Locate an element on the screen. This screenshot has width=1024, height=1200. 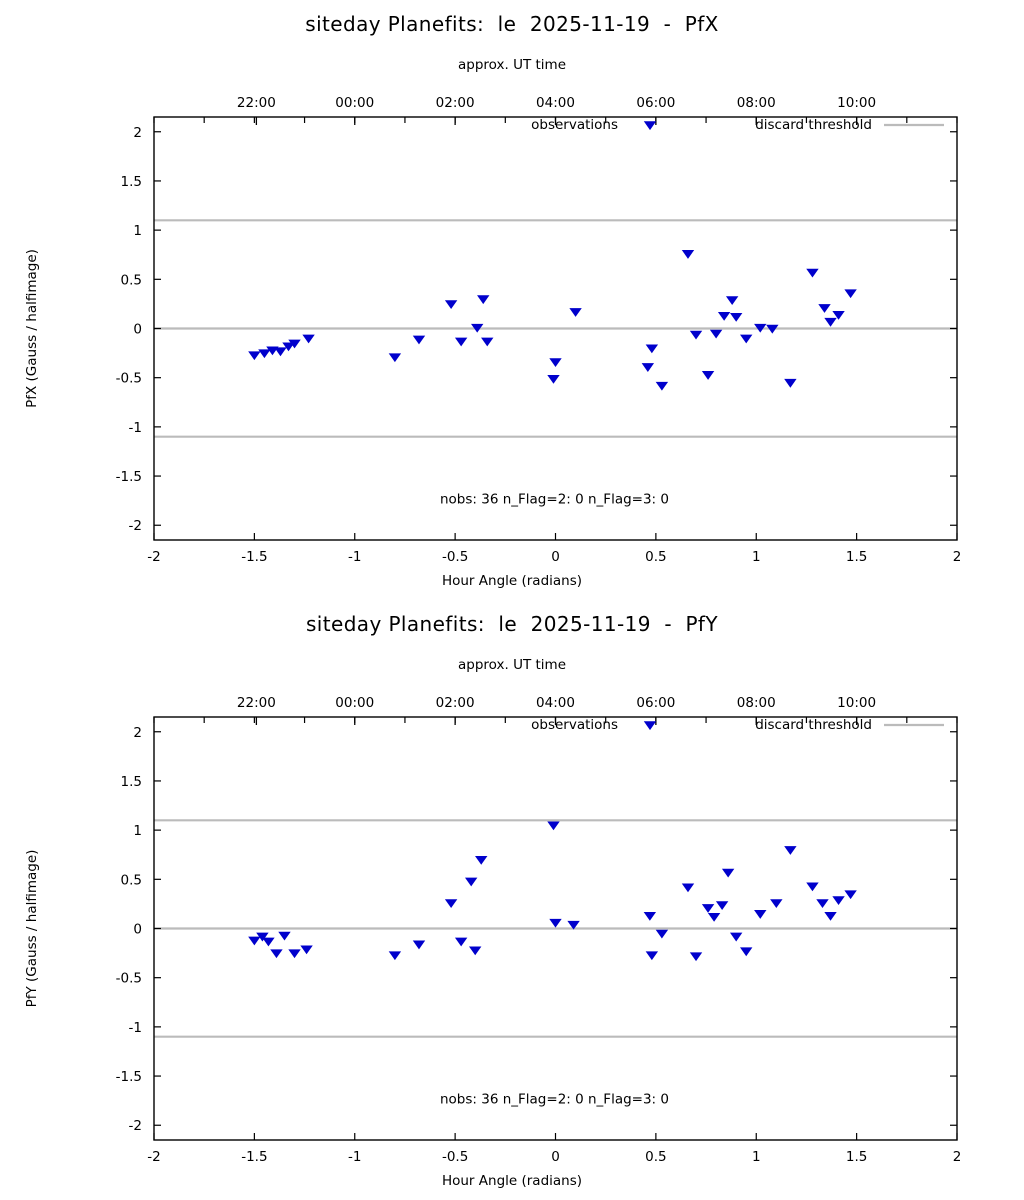
top-axis-title-pfx: approx. UT time is located at coordinates (512, 65).